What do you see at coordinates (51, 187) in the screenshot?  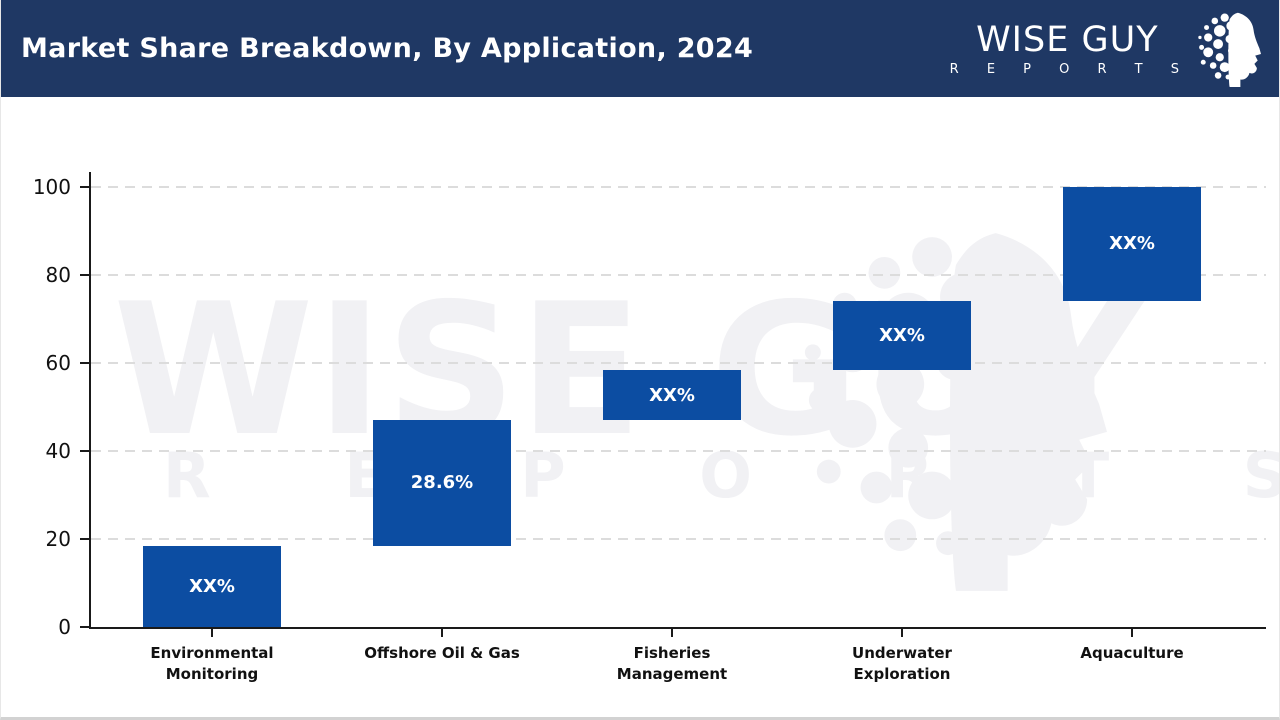 I see `y-axis-tick-label: 100` at bounding box center [51, 187].